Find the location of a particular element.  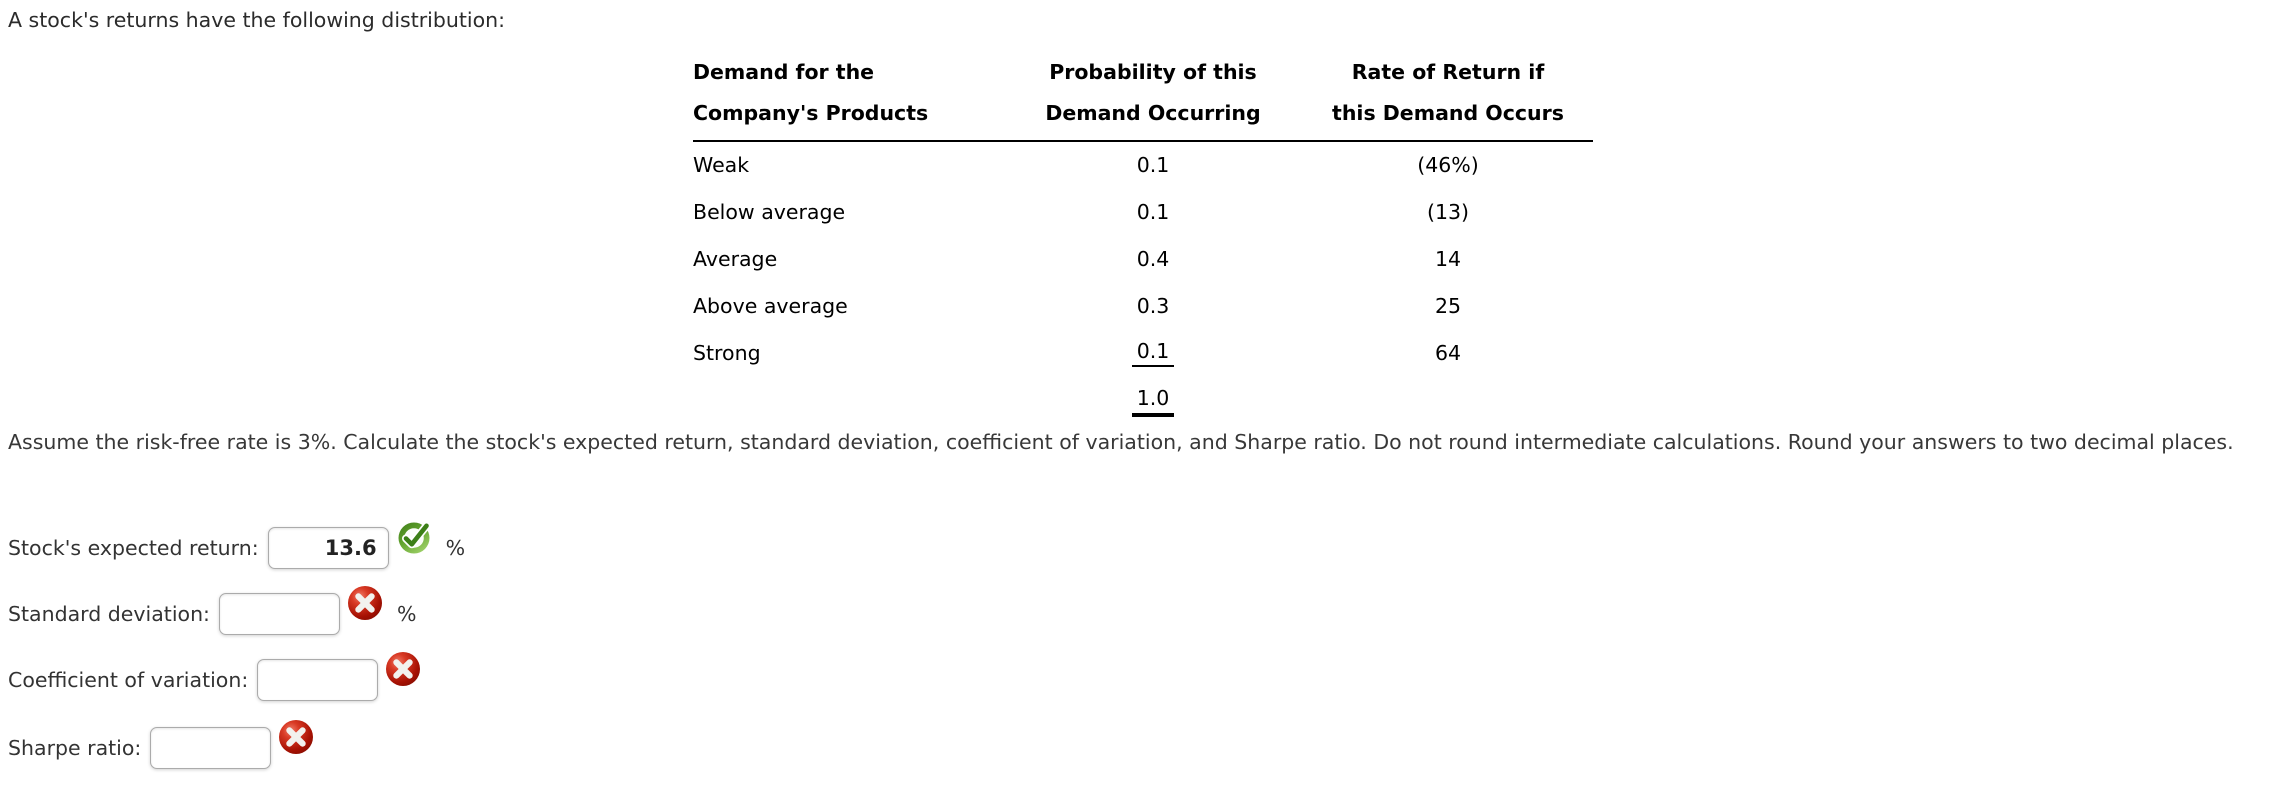

header-probability-line2: Demand Occurring is located at coordinates (1153, 113).